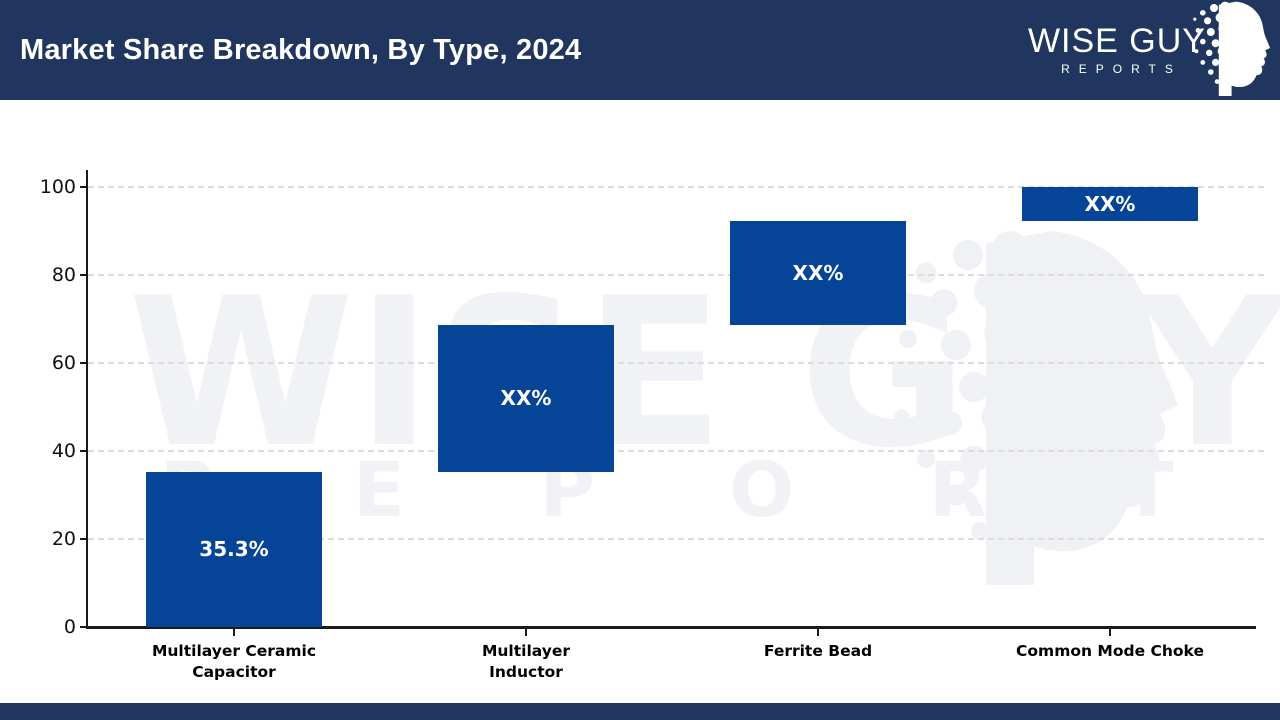 This screenshot has height=720, width=1280. I want to click on x-category-label-line: Multilayer, so click(526, 651).